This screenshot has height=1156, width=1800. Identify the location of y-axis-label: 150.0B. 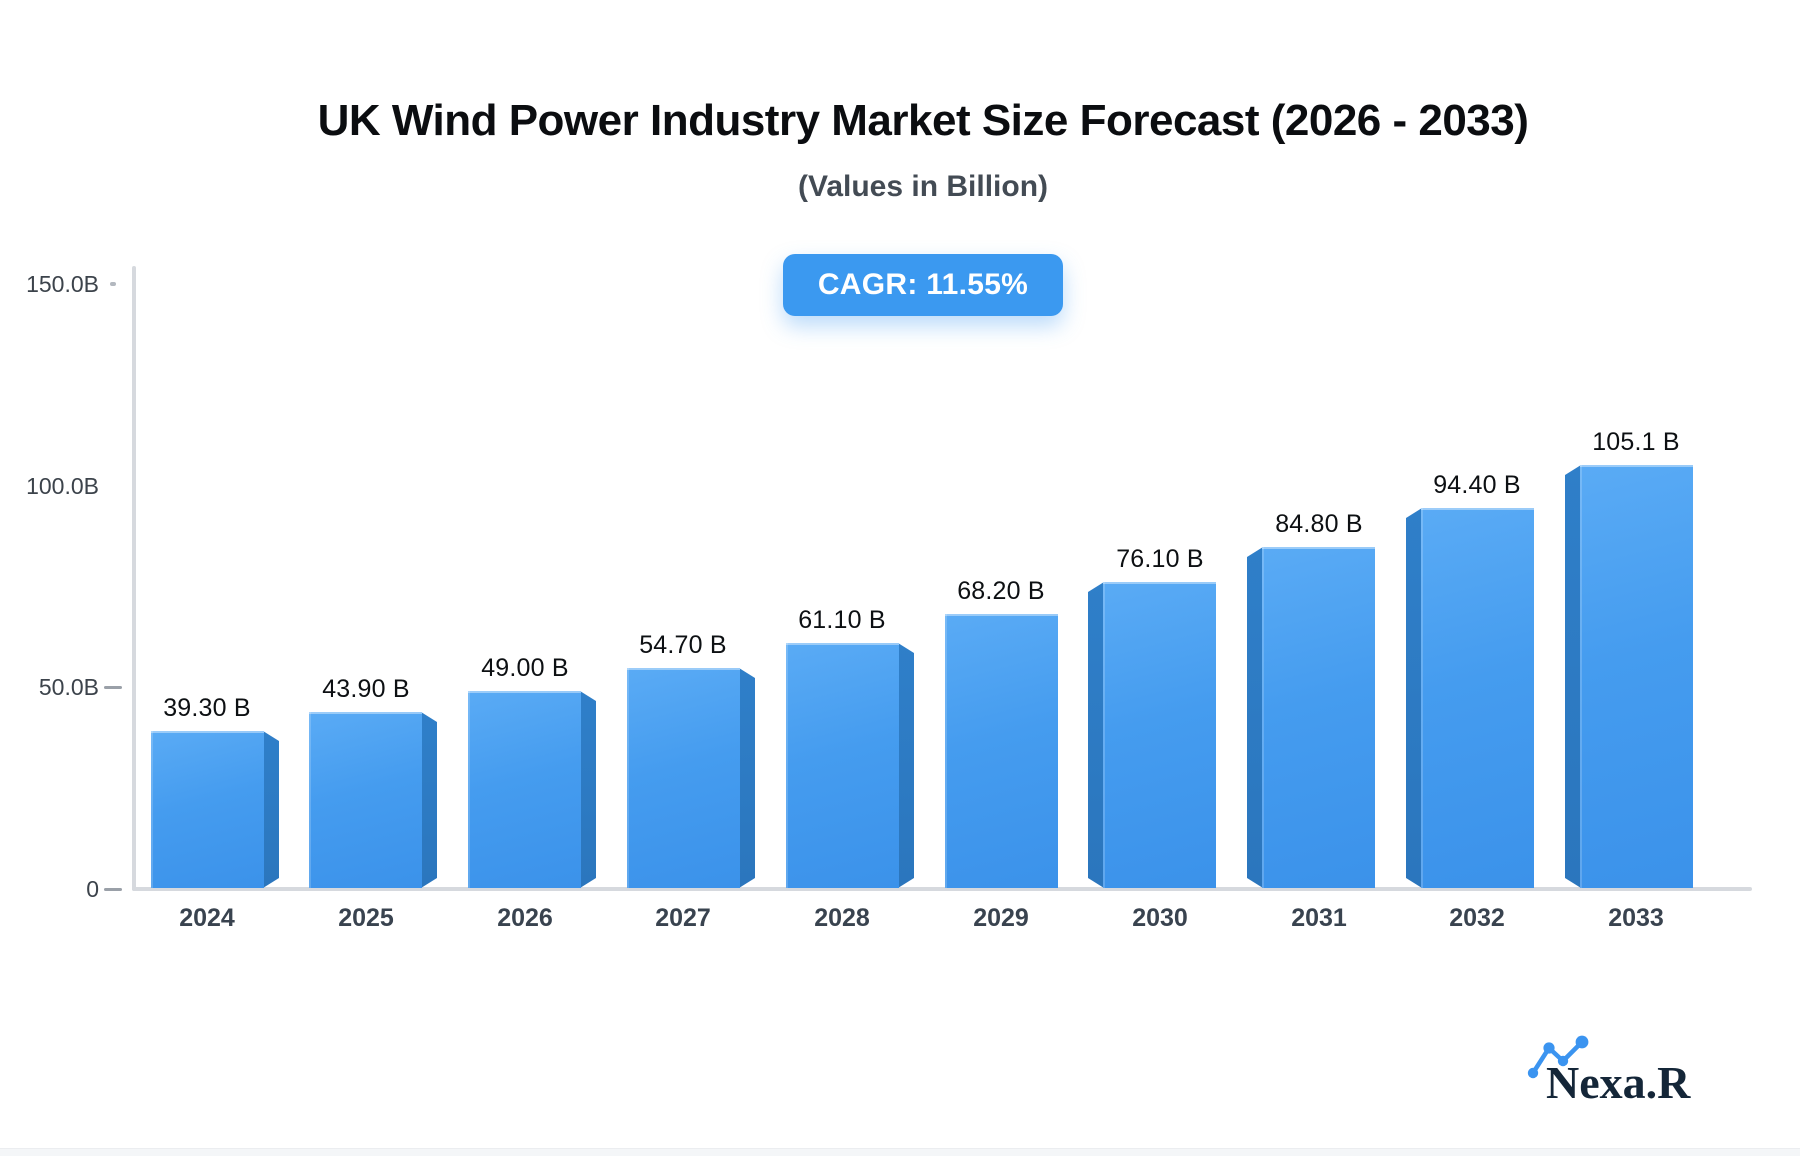
(62, 284).